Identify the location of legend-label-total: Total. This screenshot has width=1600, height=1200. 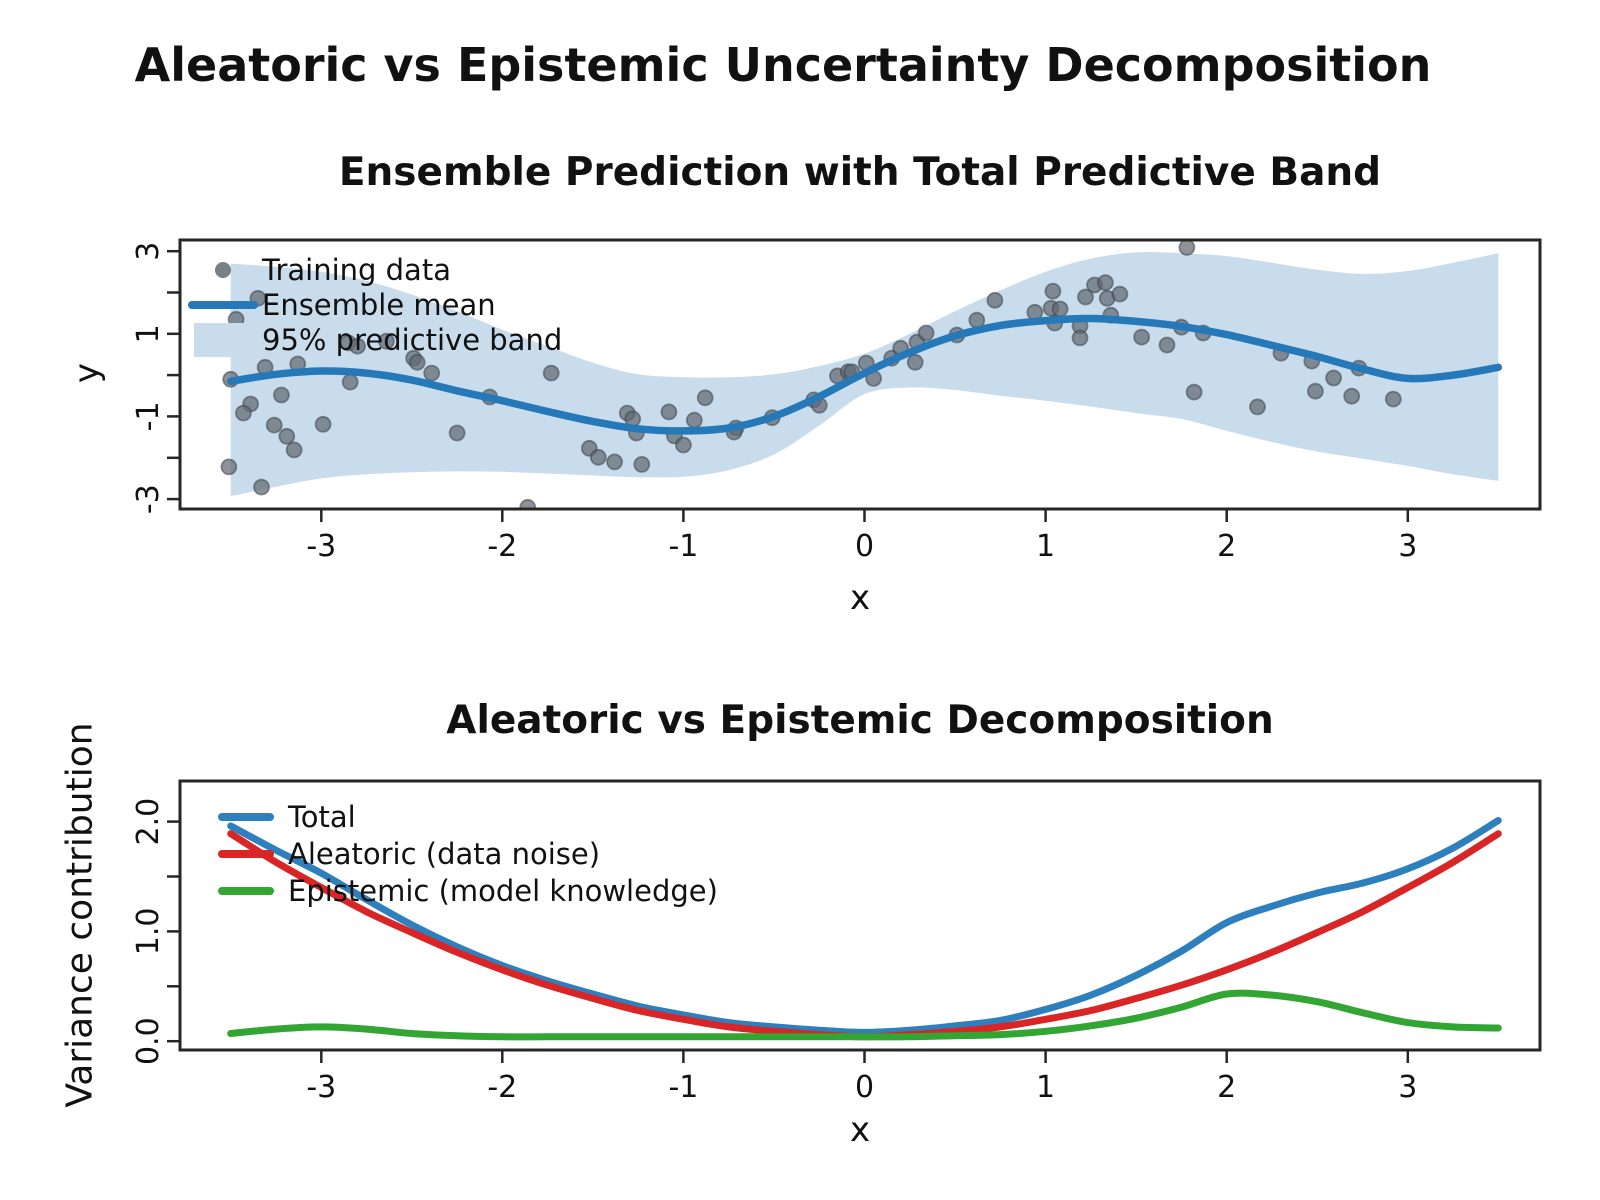
(322, 816).